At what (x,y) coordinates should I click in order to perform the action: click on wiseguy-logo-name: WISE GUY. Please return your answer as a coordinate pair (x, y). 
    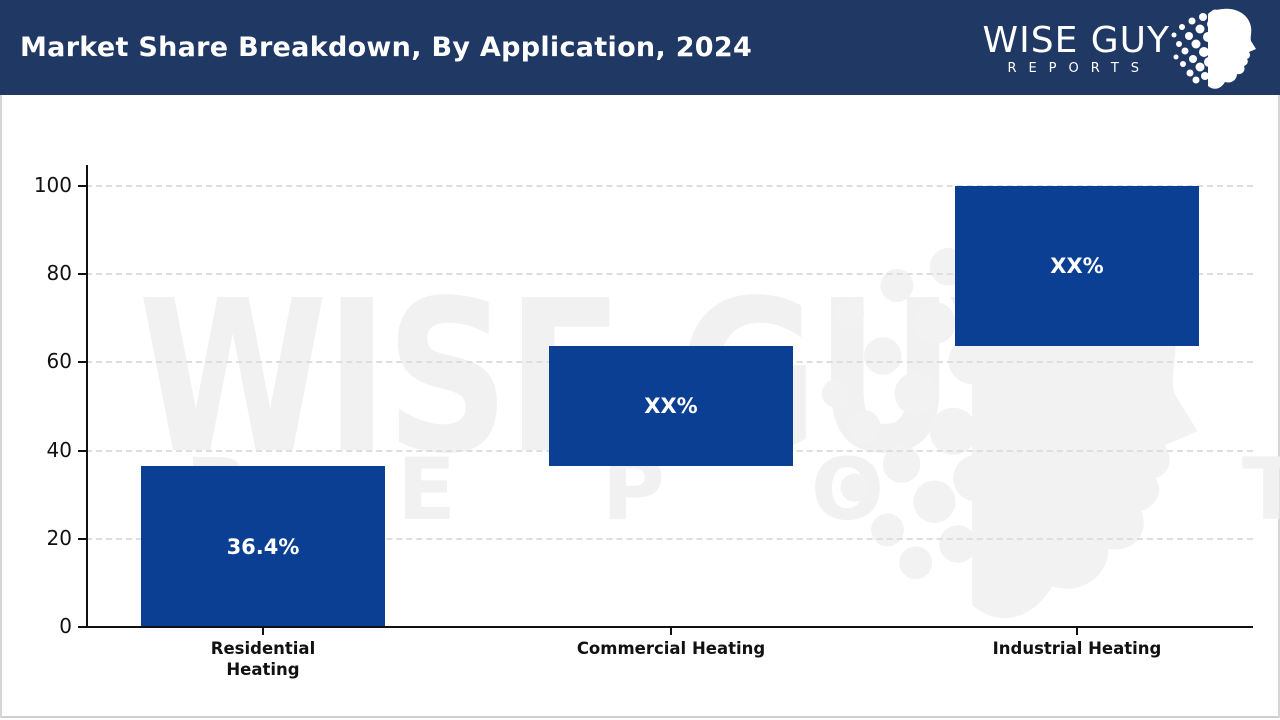
    Looking at the image, I should click on (1076, 41).